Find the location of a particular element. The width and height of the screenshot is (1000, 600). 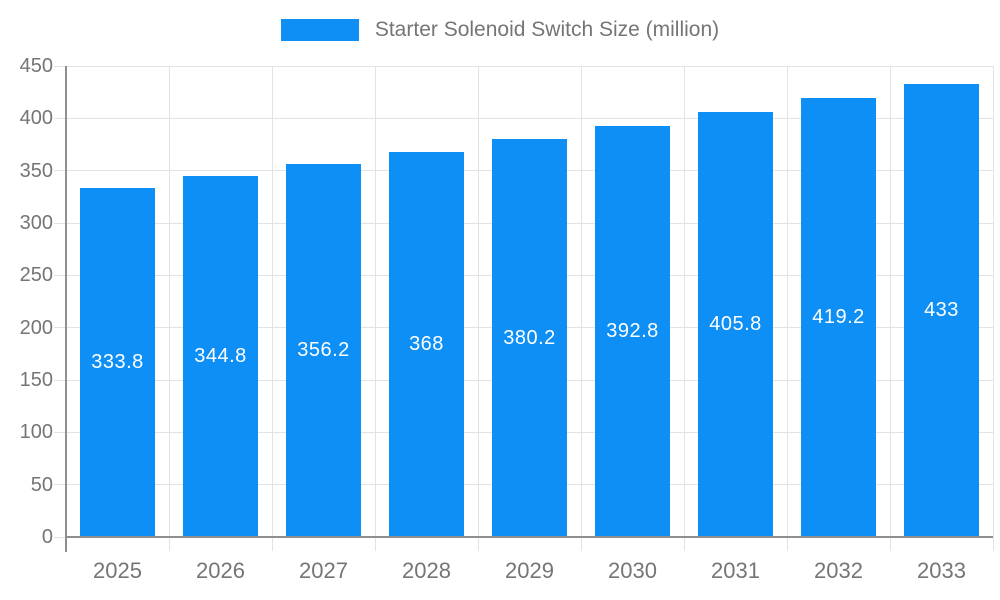

y-axis-line is located at coordinates (66, 309).